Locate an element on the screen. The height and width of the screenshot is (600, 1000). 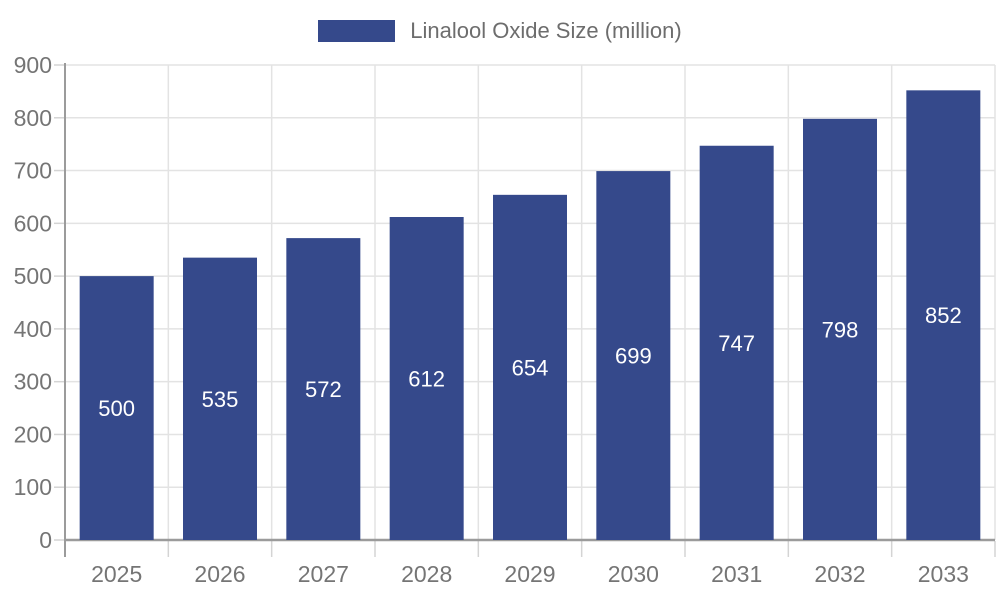
bar-value-label: 699 is located at coordinates (633, 356).